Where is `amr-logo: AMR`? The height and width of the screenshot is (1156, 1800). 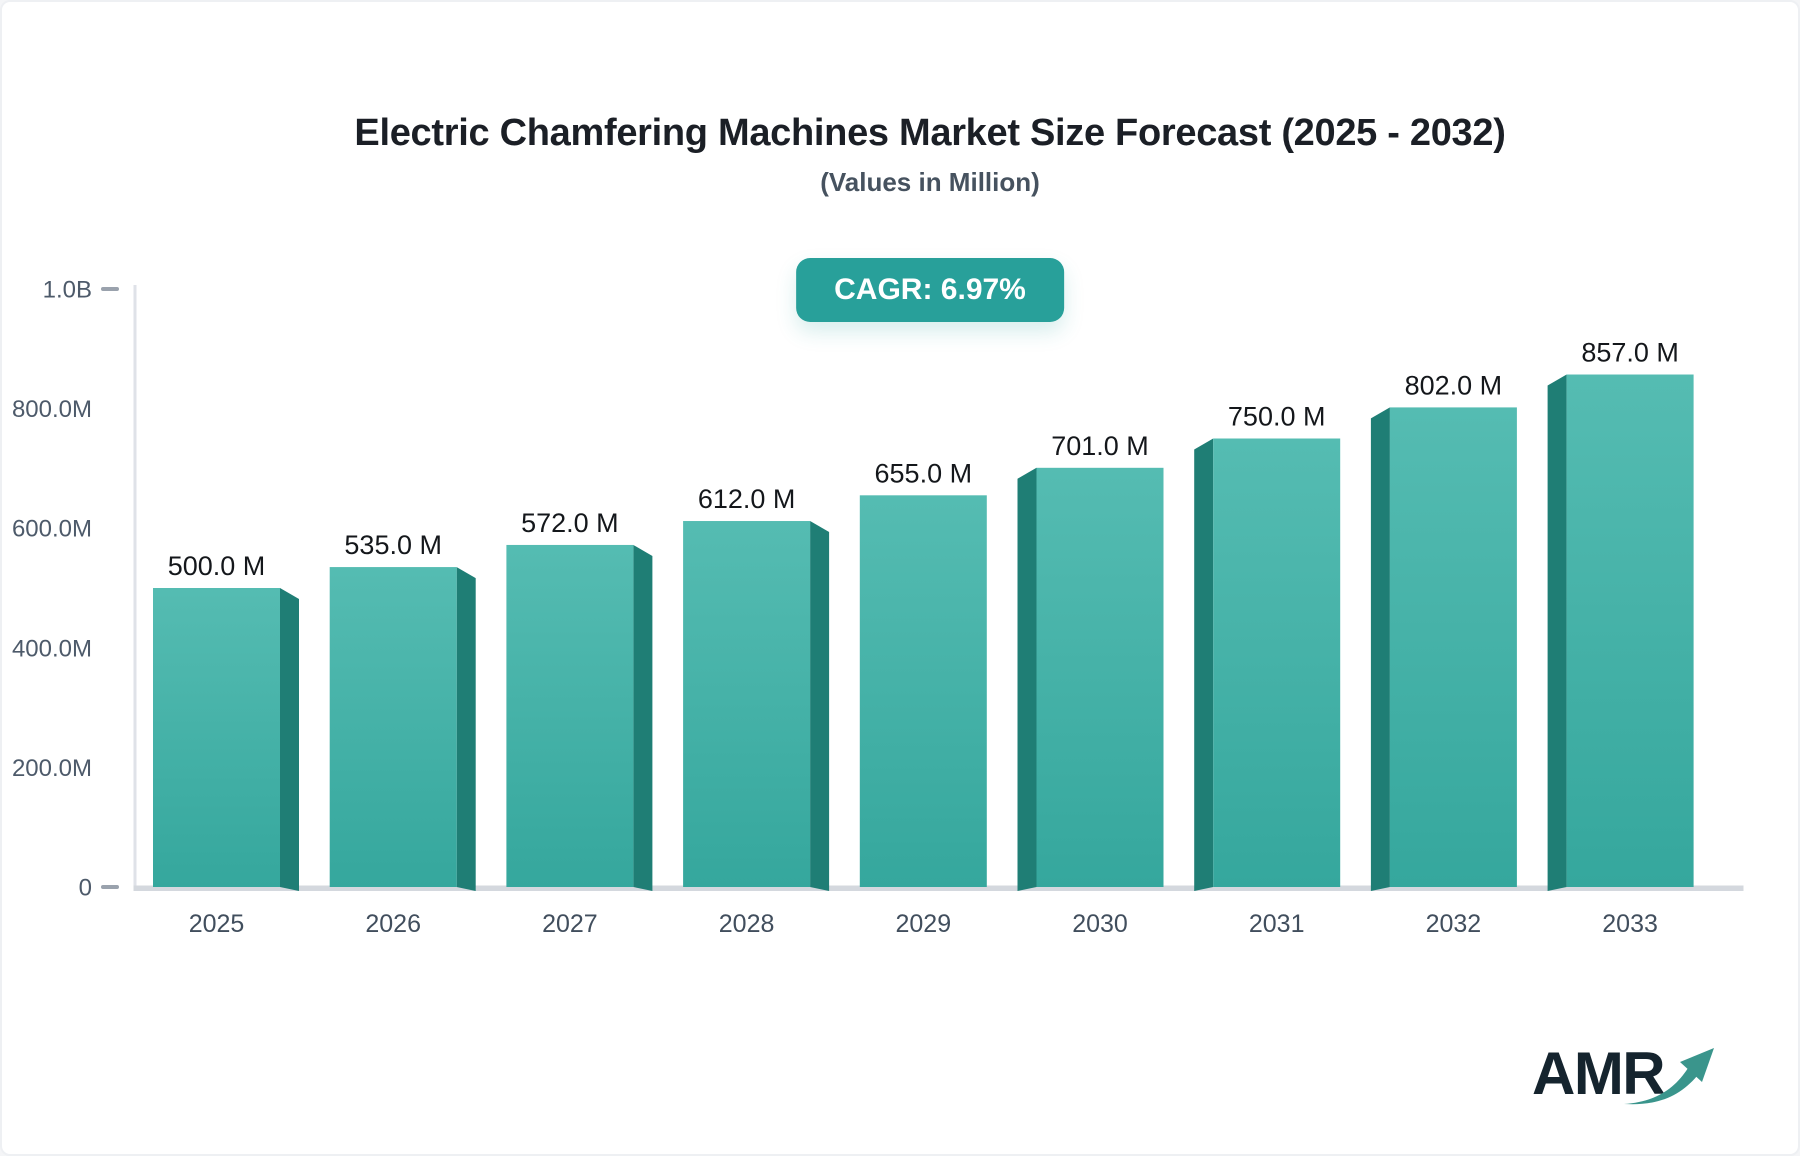 amr-logo: AMR is located at coordinates (1632, 1087).